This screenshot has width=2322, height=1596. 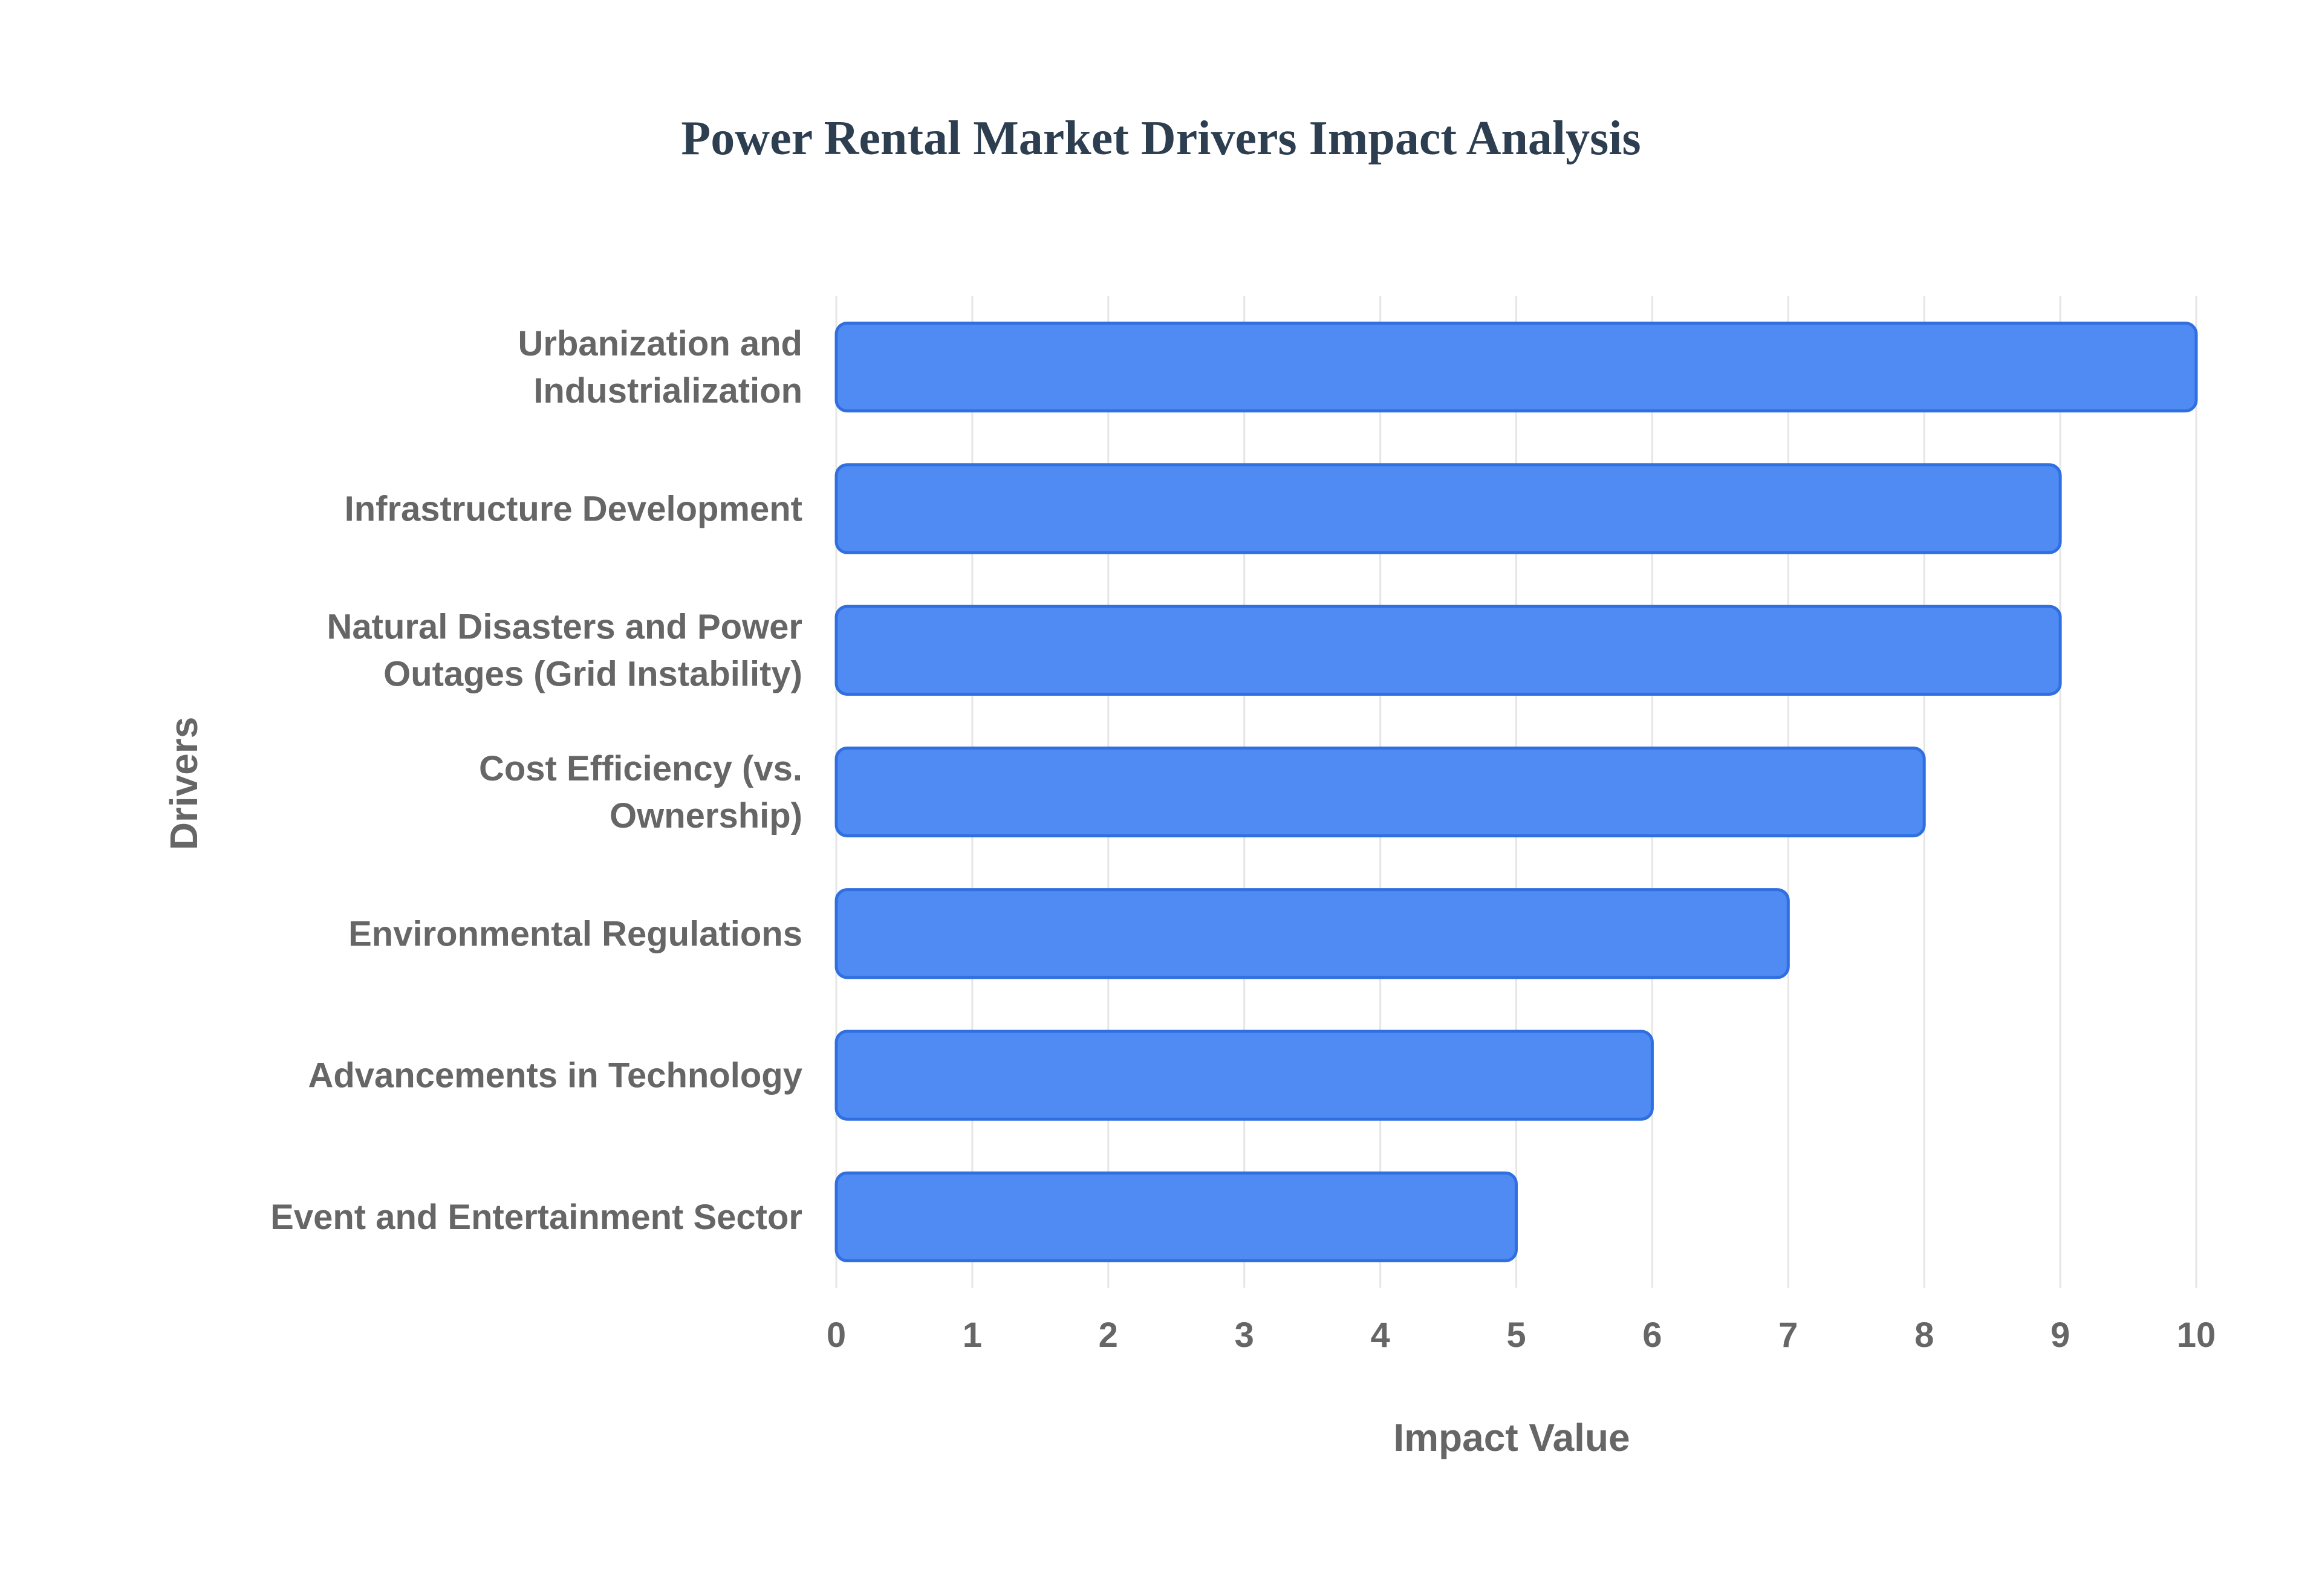 What do you see at coordinates (1380, 1335) in the screenshot?
I see `x-tick-label: 4` at bounding box center [1380, 1335].